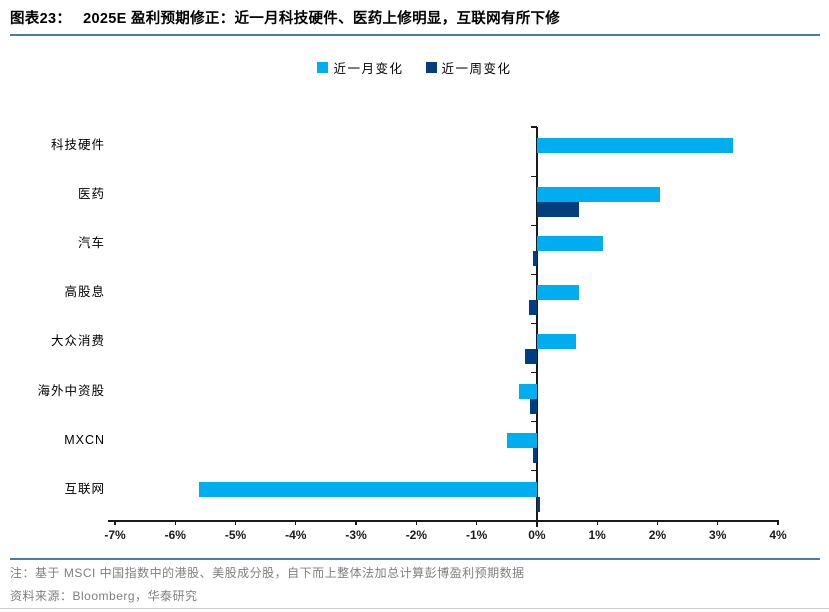 This screenshot has width=829, height=612. Describe the element at coordinates (41, 19) in the screenshot. I see `figure-number: 图表23：` at that location.